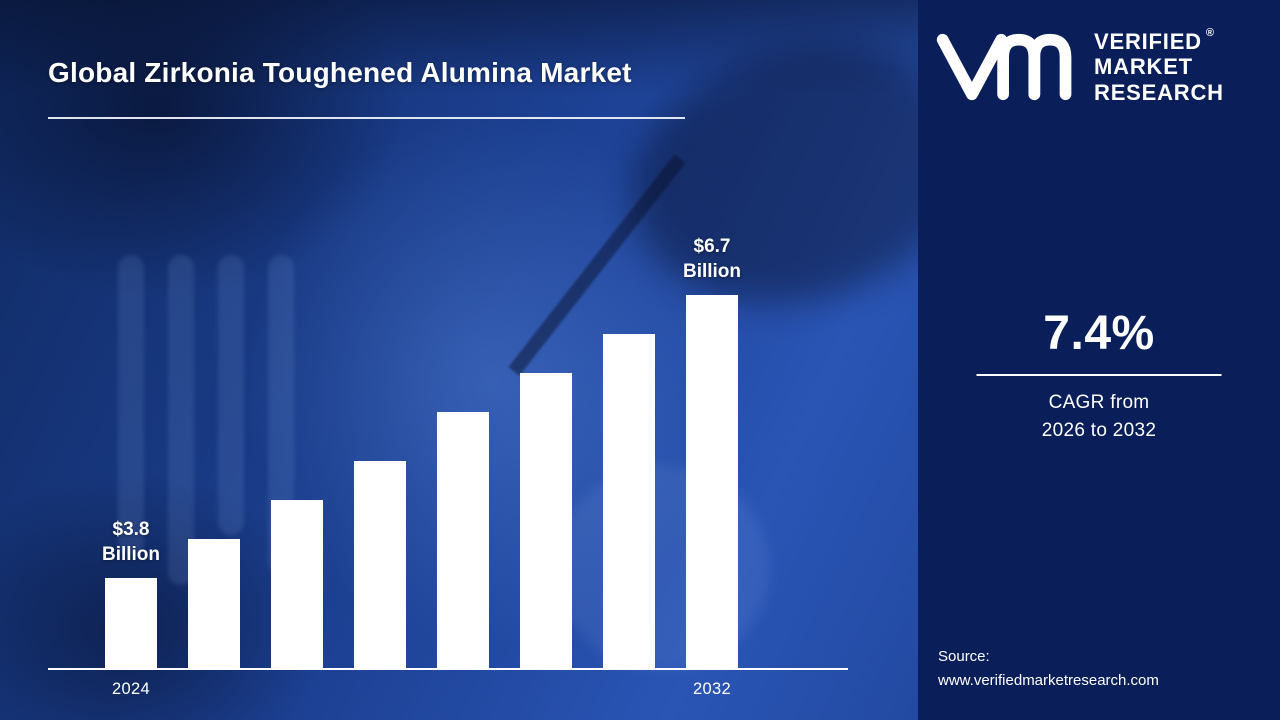 This screenshot has width=1280, height=720. I want to click on x-axis-line, so click(448, 669).